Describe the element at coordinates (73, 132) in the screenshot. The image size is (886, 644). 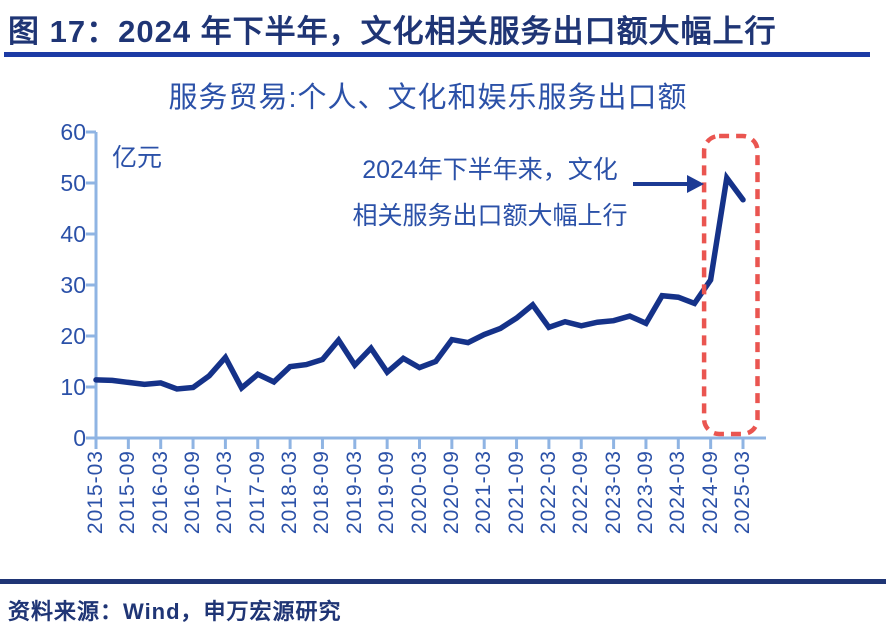
I see `y-tick-label: 60` at that location.